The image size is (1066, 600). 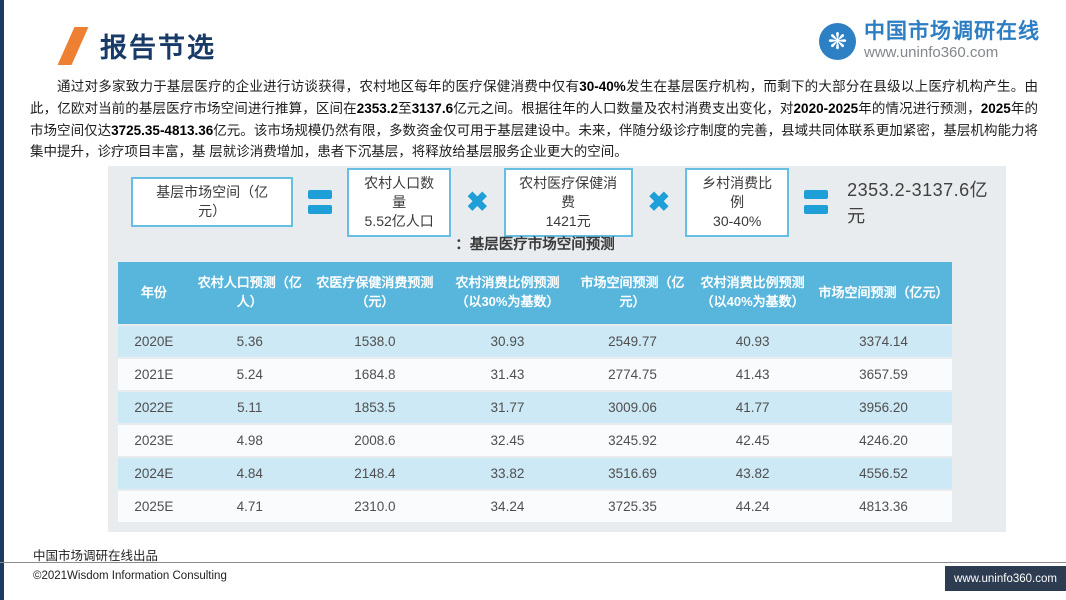 What do you see at coordinates (883, 407) in the screenshot?
I see `value-cell: 3956.20` at bounding box center [883, 407].